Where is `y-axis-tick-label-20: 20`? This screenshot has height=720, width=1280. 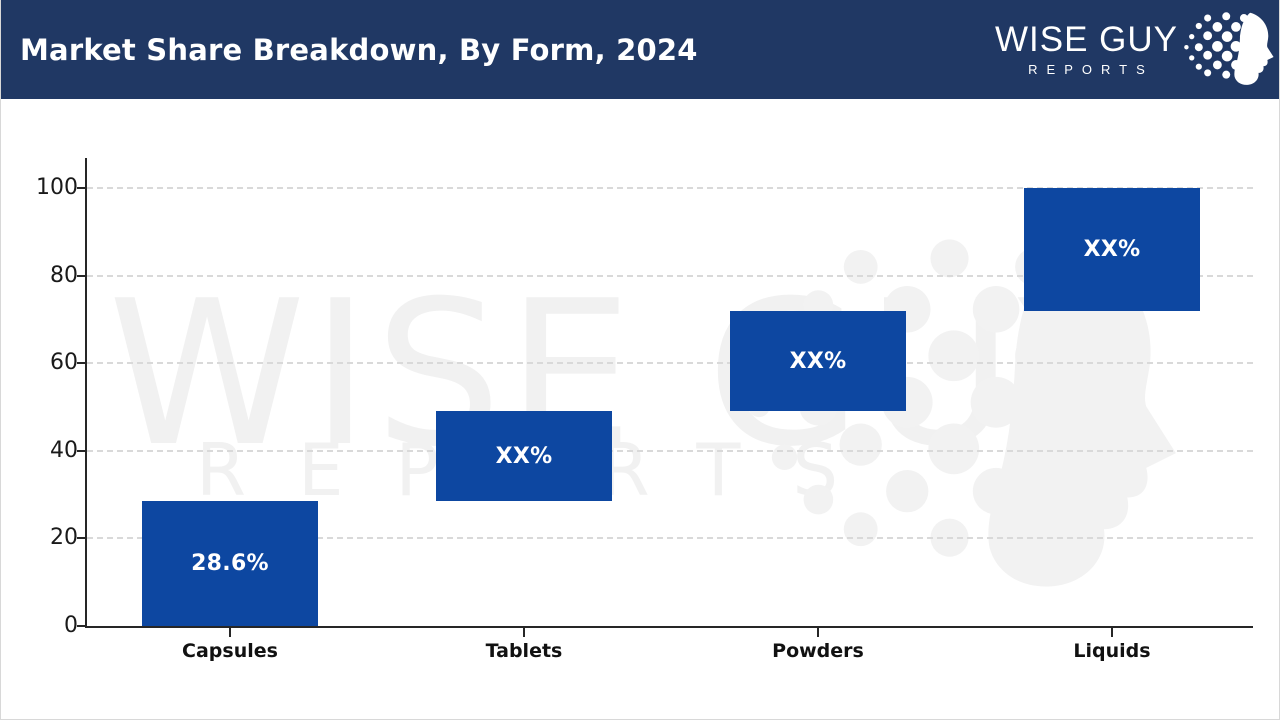
y-axis-tick-label-20: 20 is located at coordinates (64, 537).